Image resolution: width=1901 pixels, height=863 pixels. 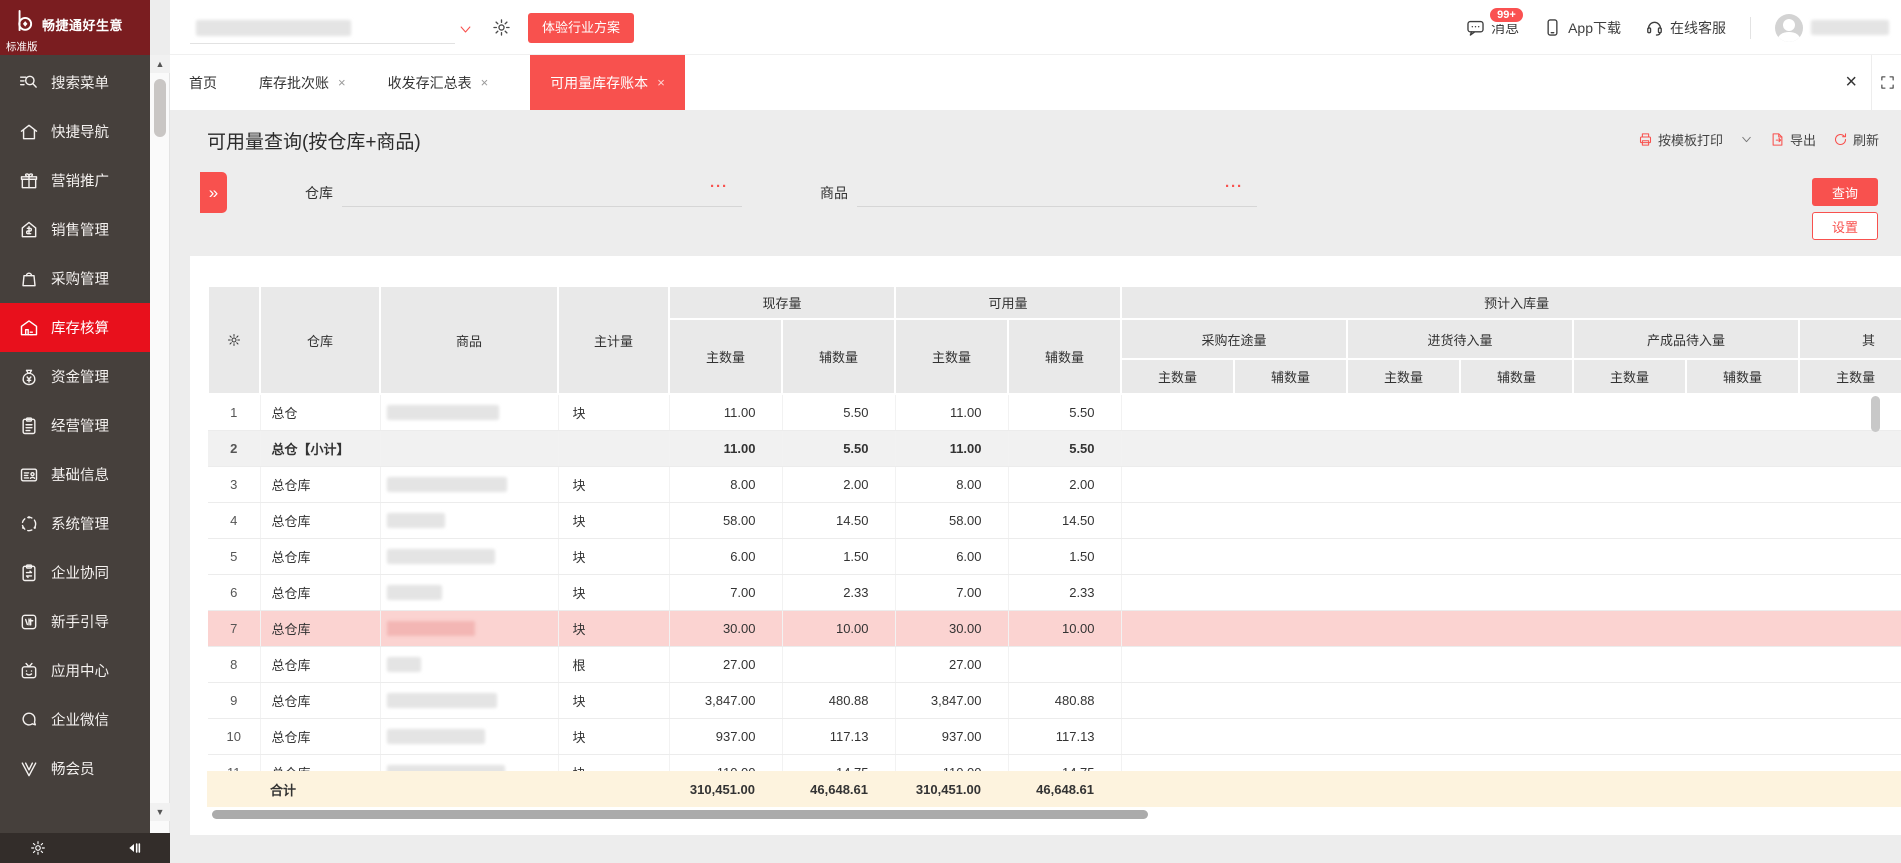 What do you see at coordinates (1582, 28) in the screenshot?
I see `app-download-button: App下载` at bounding box center [1582, 28].